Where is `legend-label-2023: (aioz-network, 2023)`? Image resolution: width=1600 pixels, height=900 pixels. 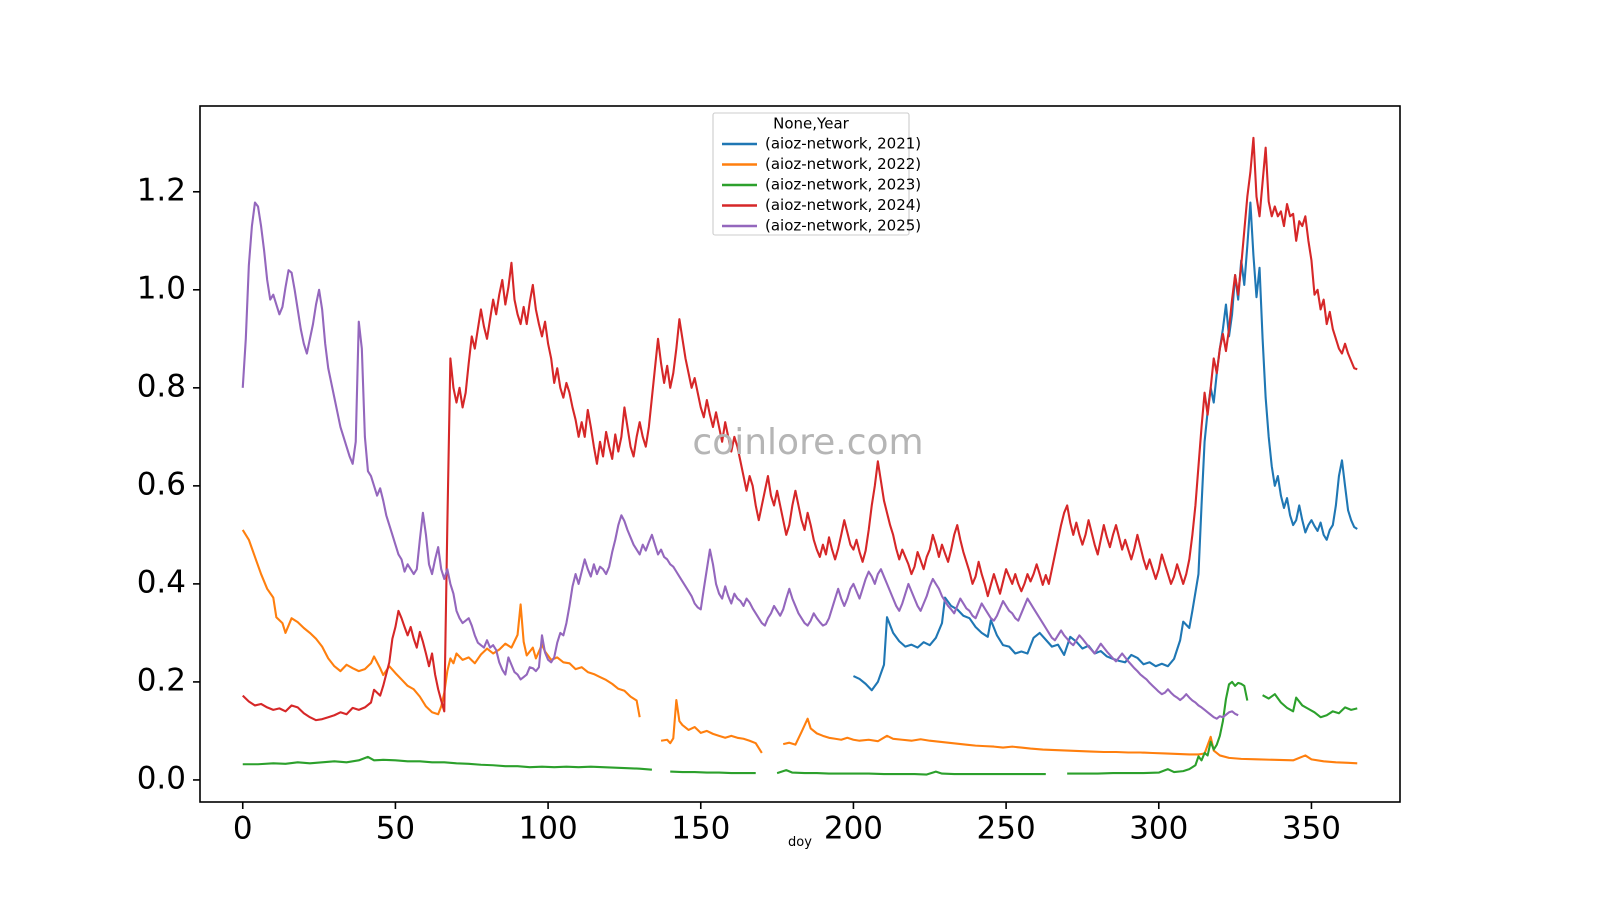 legend-label-2023: (aioz-network, 2023) is located at coordinates (843, 185).